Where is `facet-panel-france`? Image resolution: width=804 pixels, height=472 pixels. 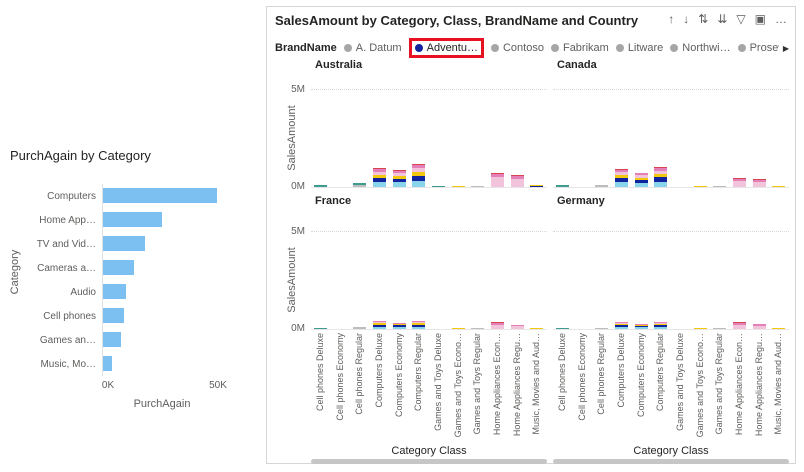
facet-panel-france is located at coordinates (429, 280).